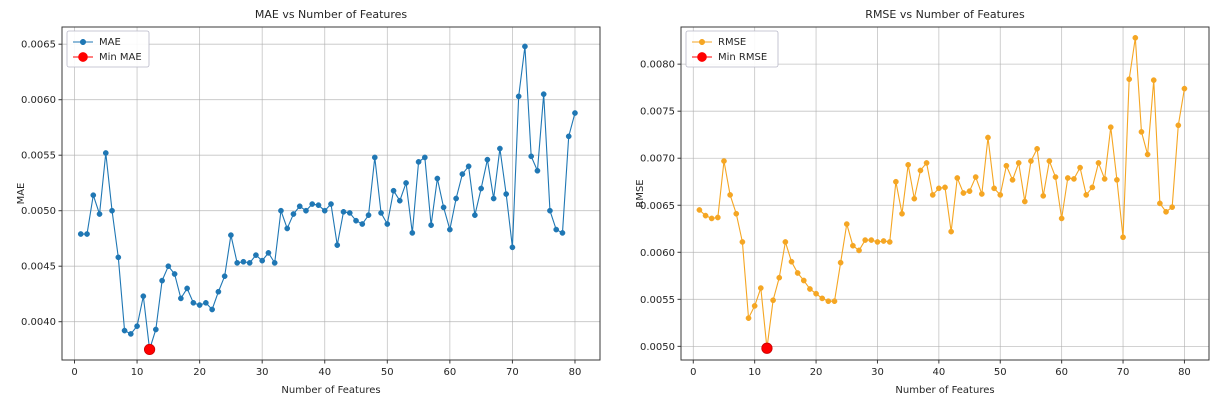  I want to click on x-tick-label-6: 60, so click(1061, 372).